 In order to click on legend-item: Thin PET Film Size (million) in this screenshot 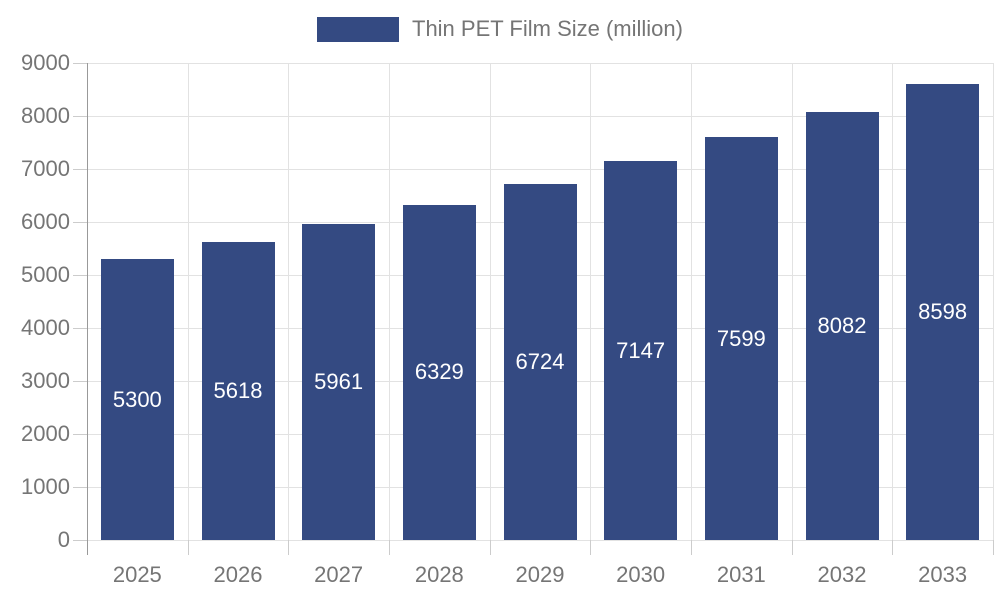, I will do `click(500, 29)`.